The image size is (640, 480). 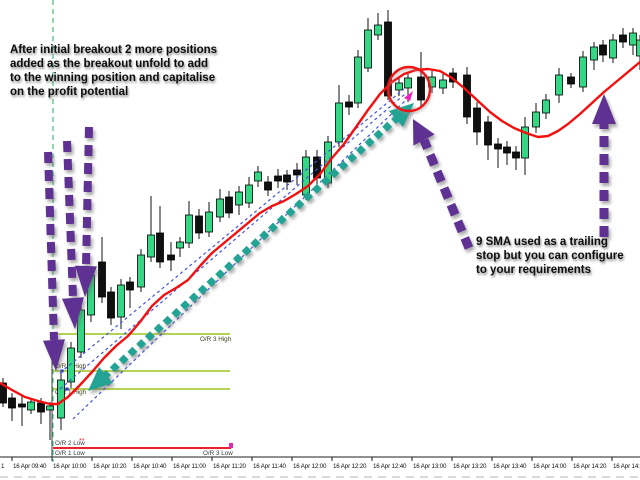 I want to click on annotation-line: on the profit potential, so click(x=69, y=92).